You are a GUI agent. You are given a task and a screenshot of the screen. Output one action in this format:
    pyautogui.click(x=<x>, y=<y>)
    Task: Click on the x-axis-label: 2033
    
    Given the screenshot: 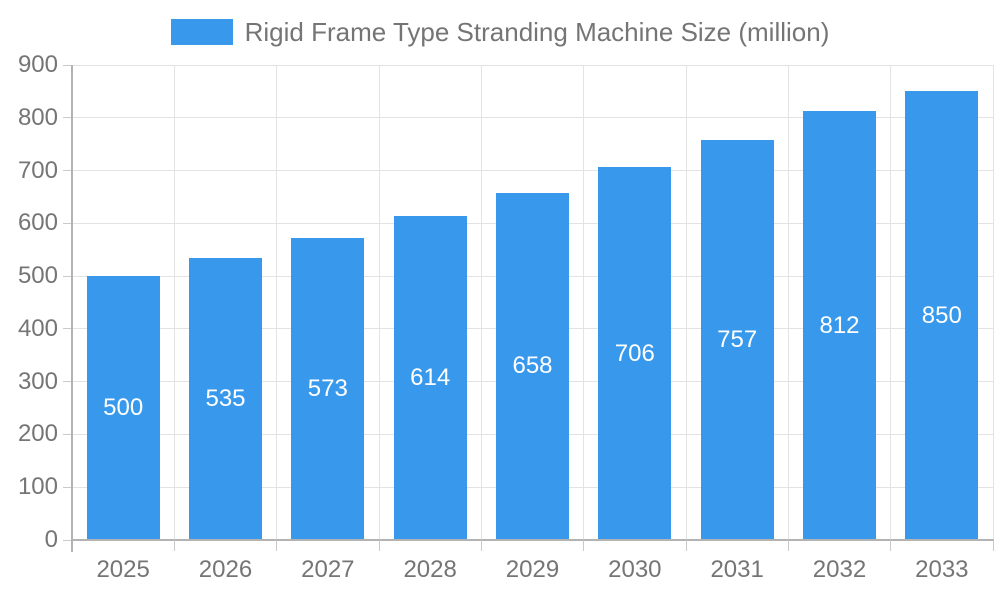 What is the action you would take?
    pyautogui.click(x=942, y=569)
    